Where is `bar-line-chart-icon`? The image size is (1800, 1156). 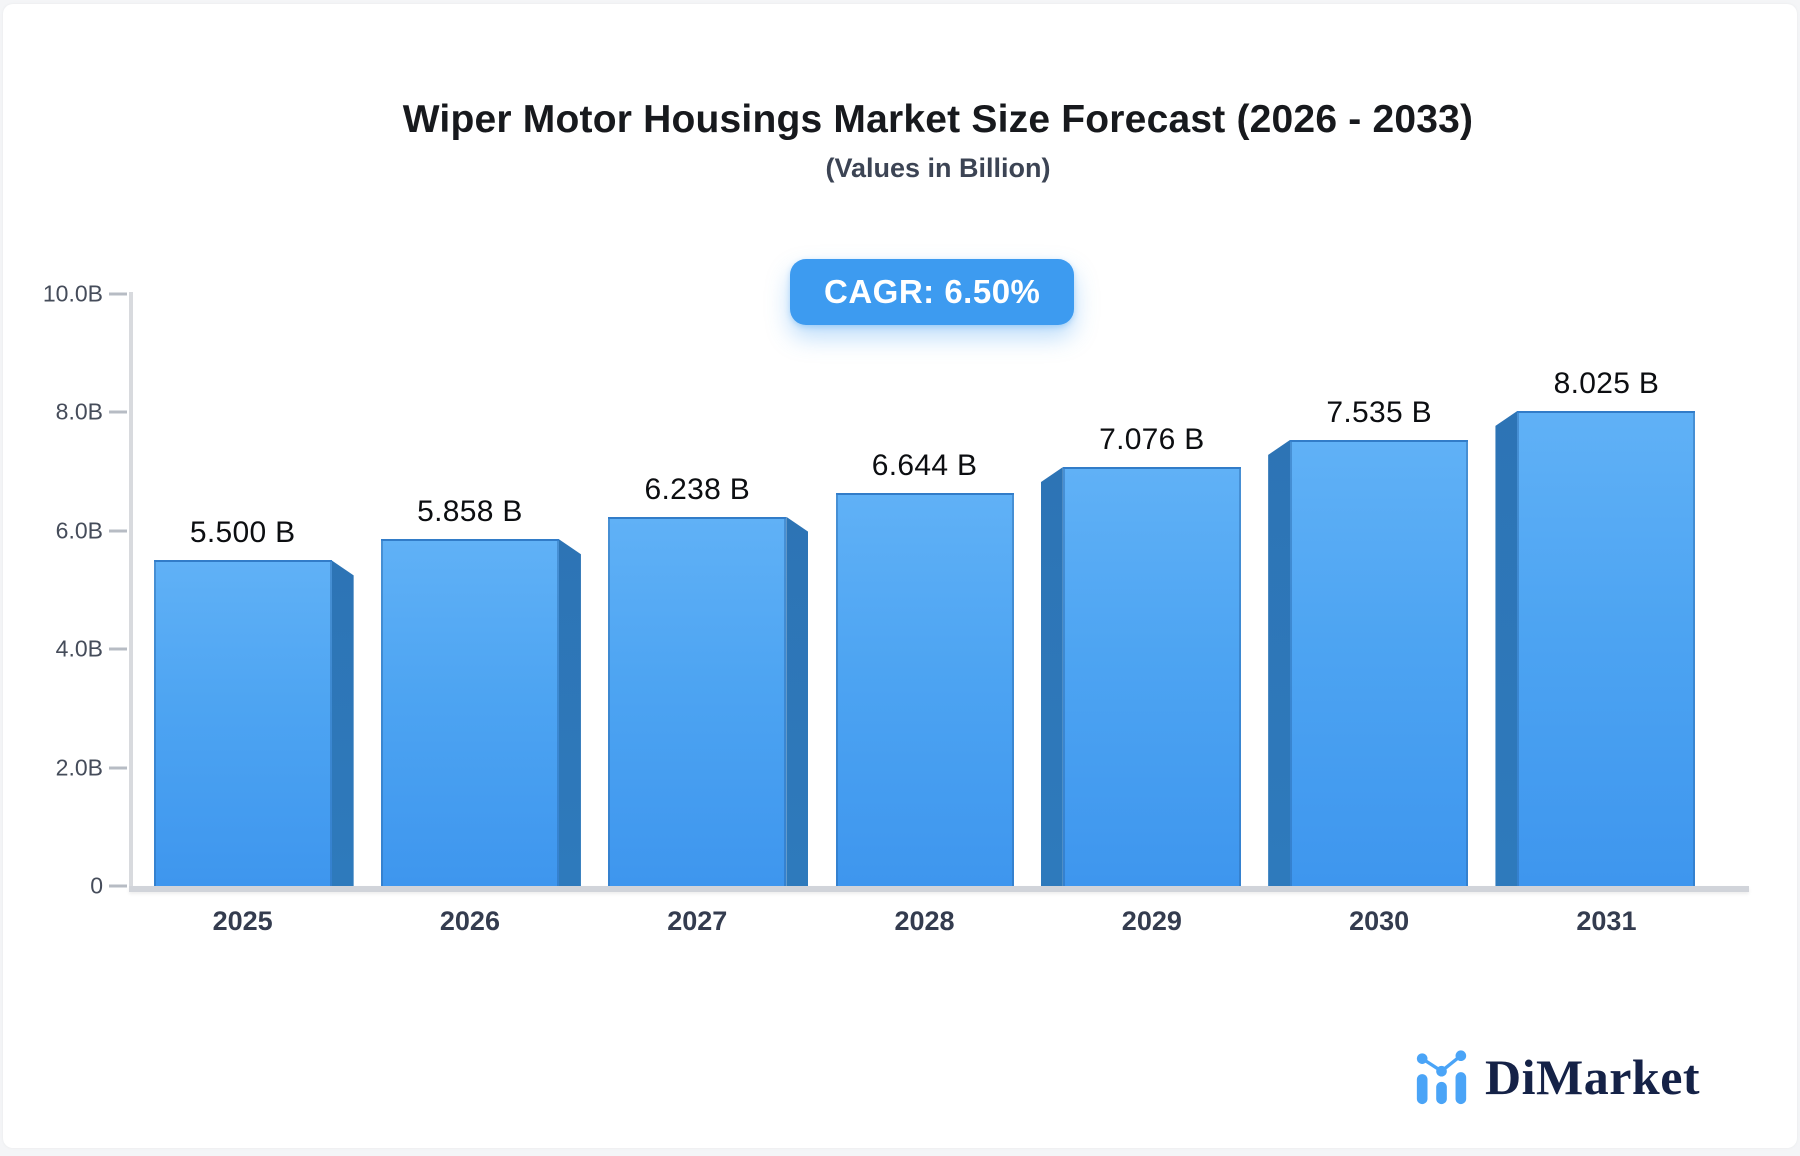
bar-line-chart-icon is located at coordinates (1441, 1077).